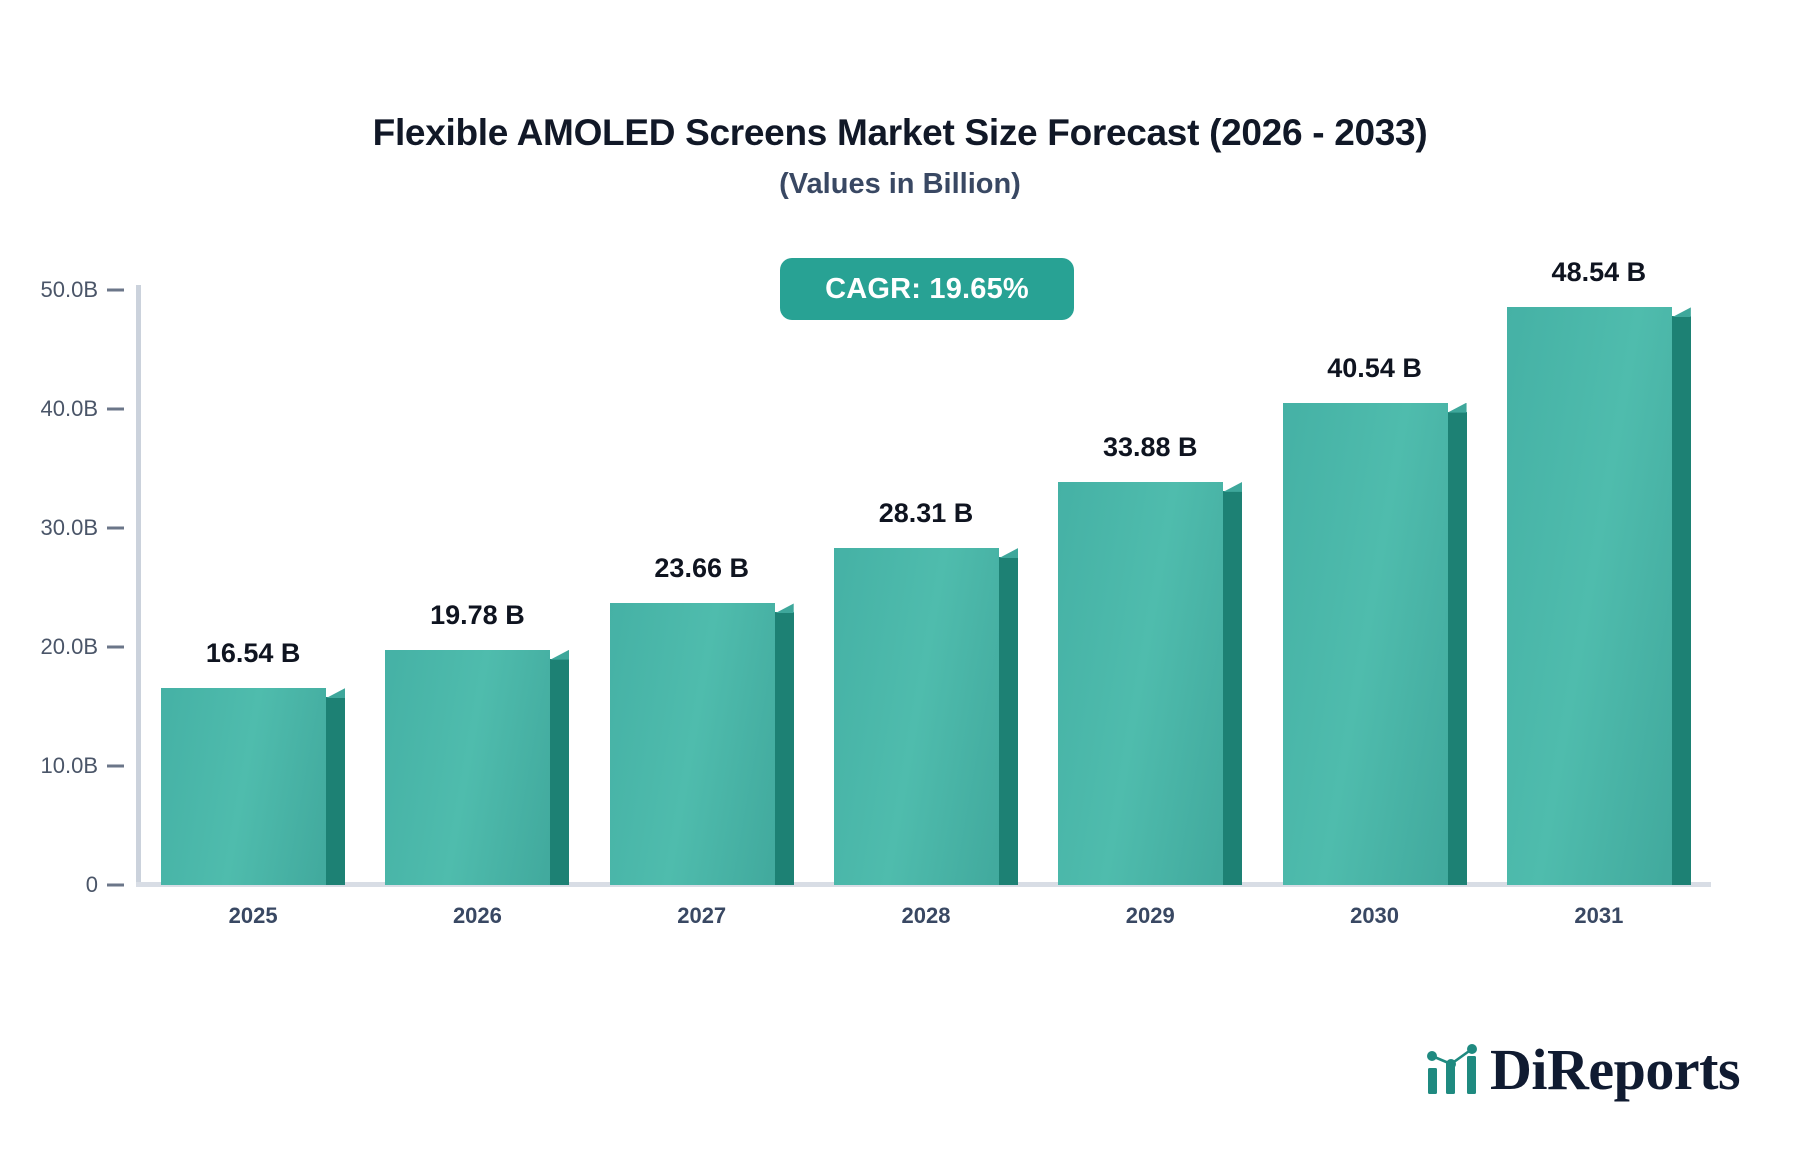 Image resolution: width=1800 pixels, height=1156 pixels. What do you see at coordinates (91, 884) in the screenshot?
I see `y-axis-tick-label: 0` at bounding box center [91, 884].